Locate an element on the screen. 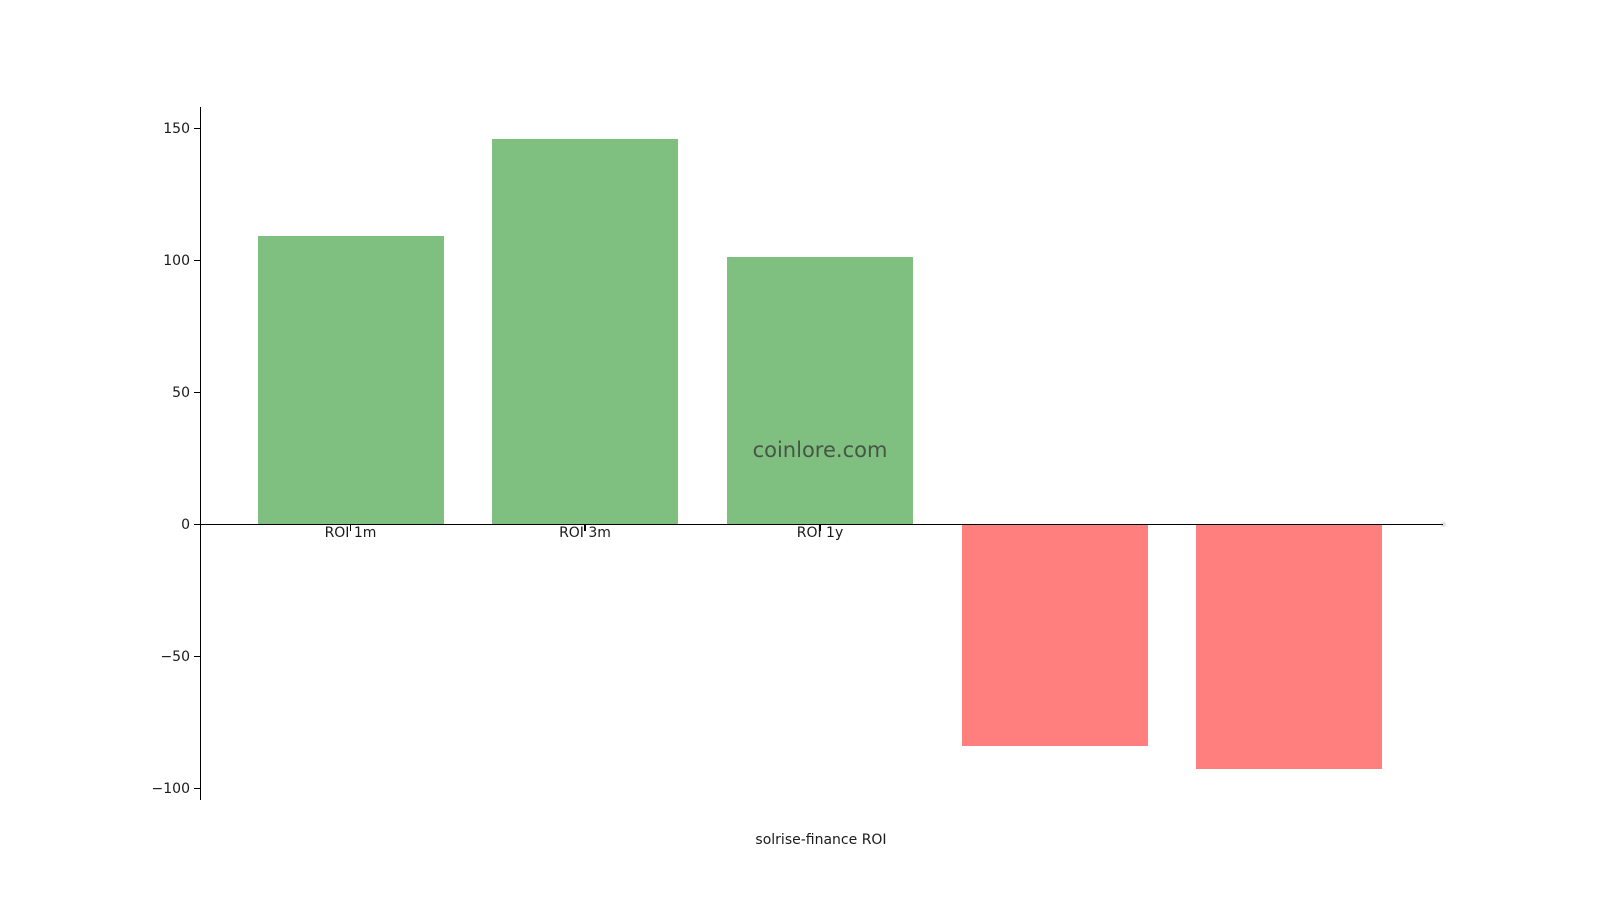 The width and height of the screenshot is (1600, 900). y-tick-label: 100 is located at coordinates (176, 260).